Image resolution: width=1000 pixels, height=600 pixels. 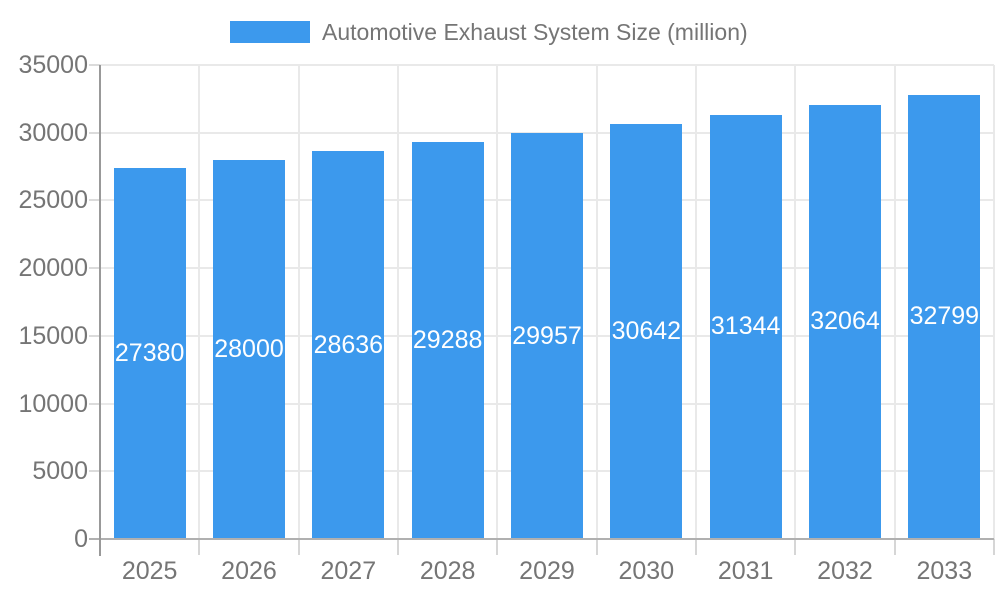 I want to click on bar-value-label: 32799, so click(x=944, y=316).